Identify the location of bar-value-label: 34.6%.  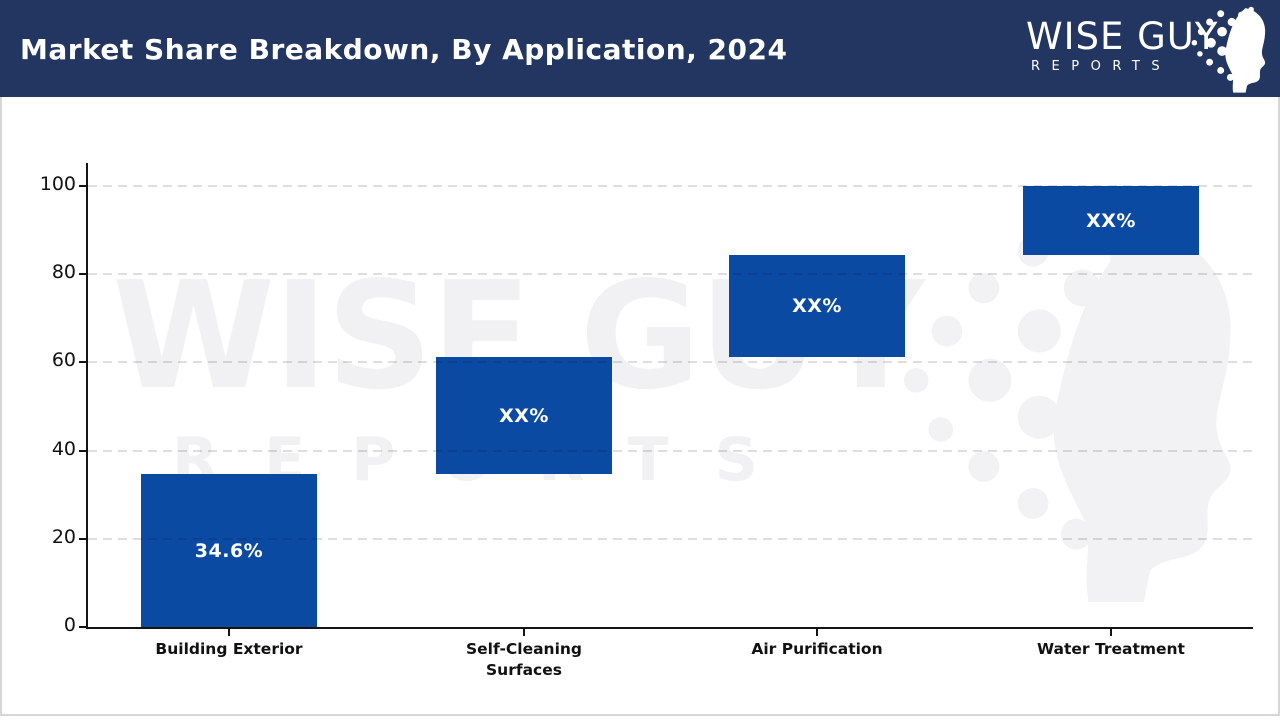
(229, 550).